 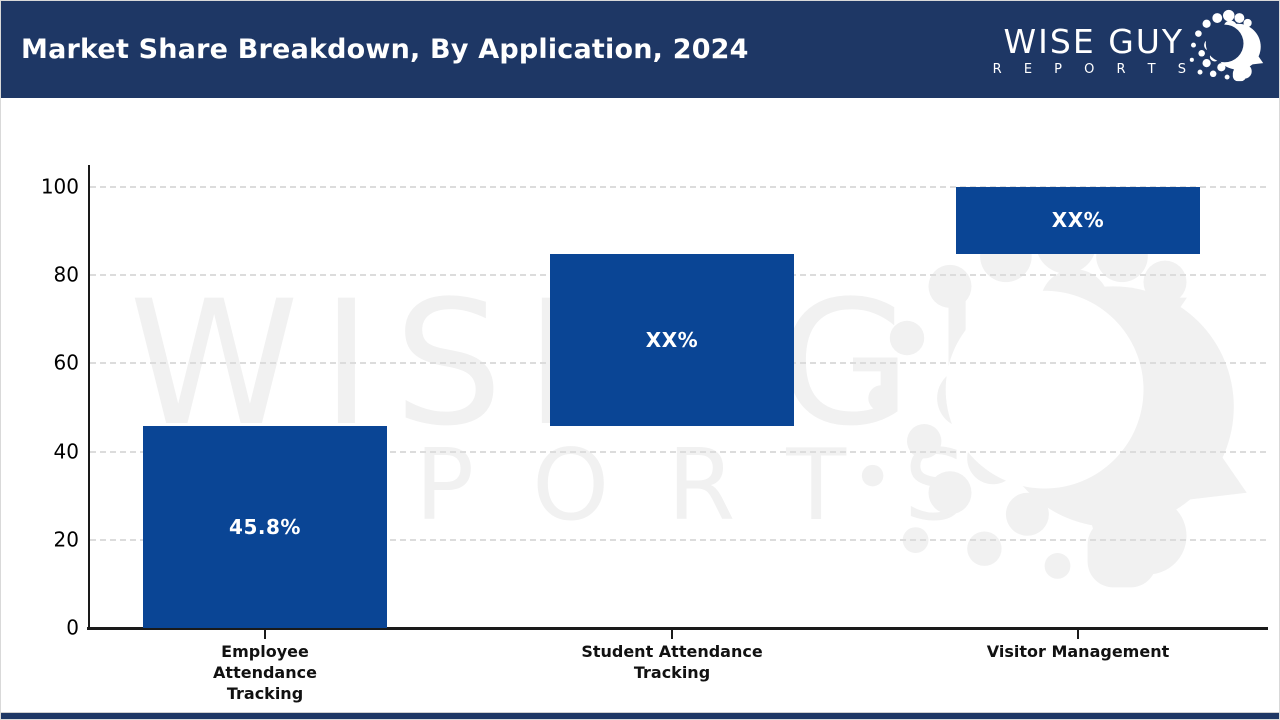 I want to click on x-category-label-3: Visitor Management, so click(x=1078, y=651).